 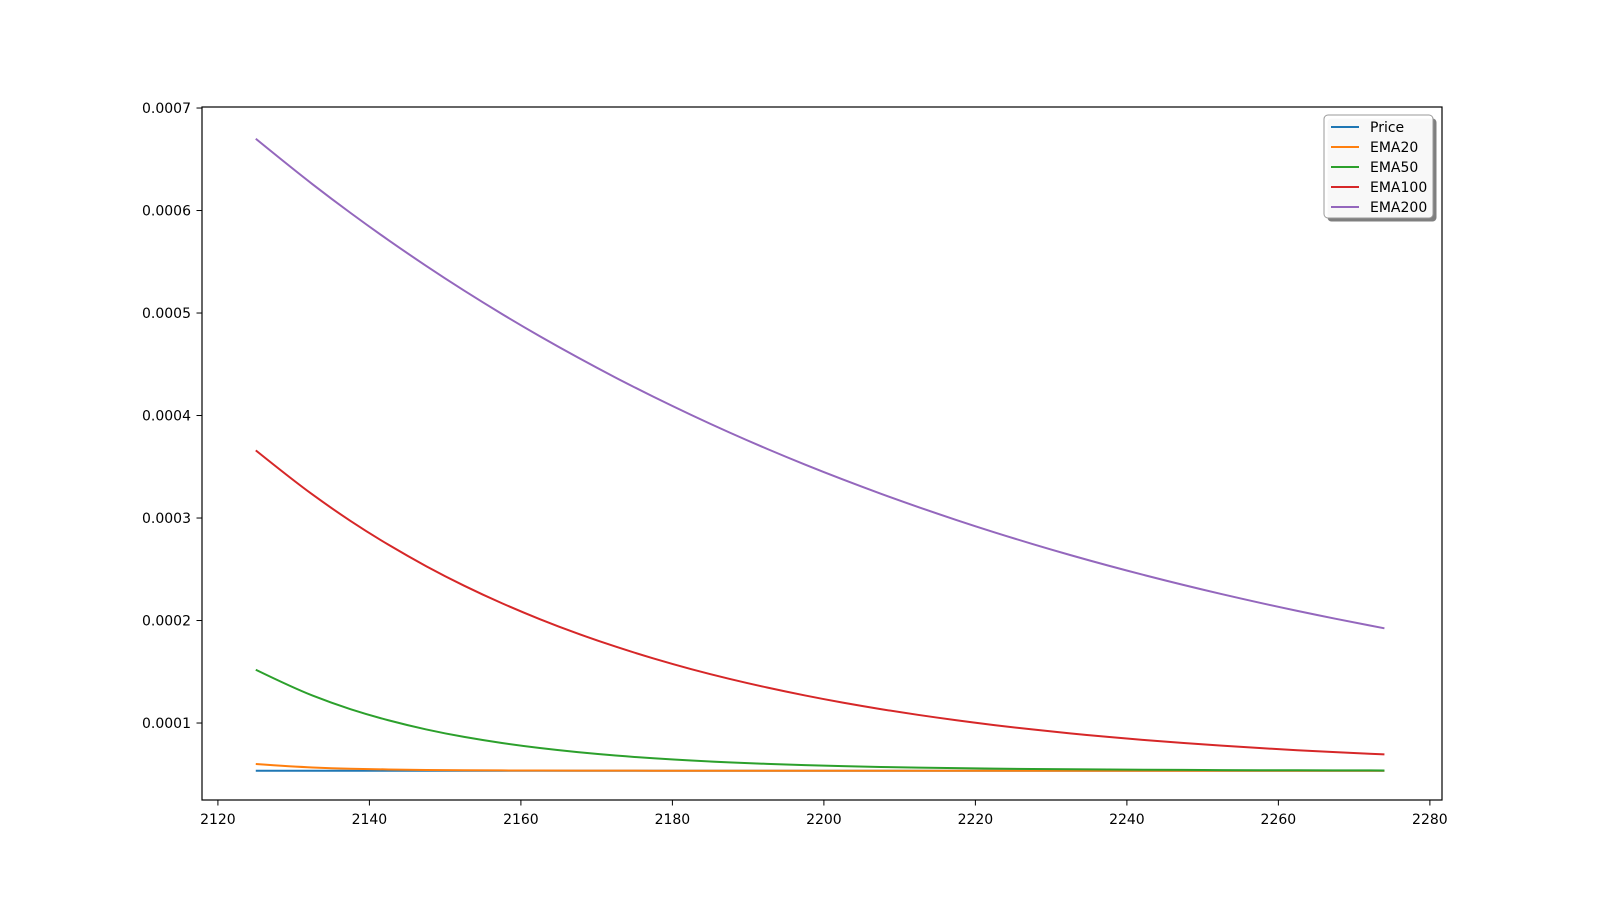 What do you see at coordinates (166, 314) in the screenshot?
I see `y-axis-tick-label: 0.0005` at bounding box center [166, 314].